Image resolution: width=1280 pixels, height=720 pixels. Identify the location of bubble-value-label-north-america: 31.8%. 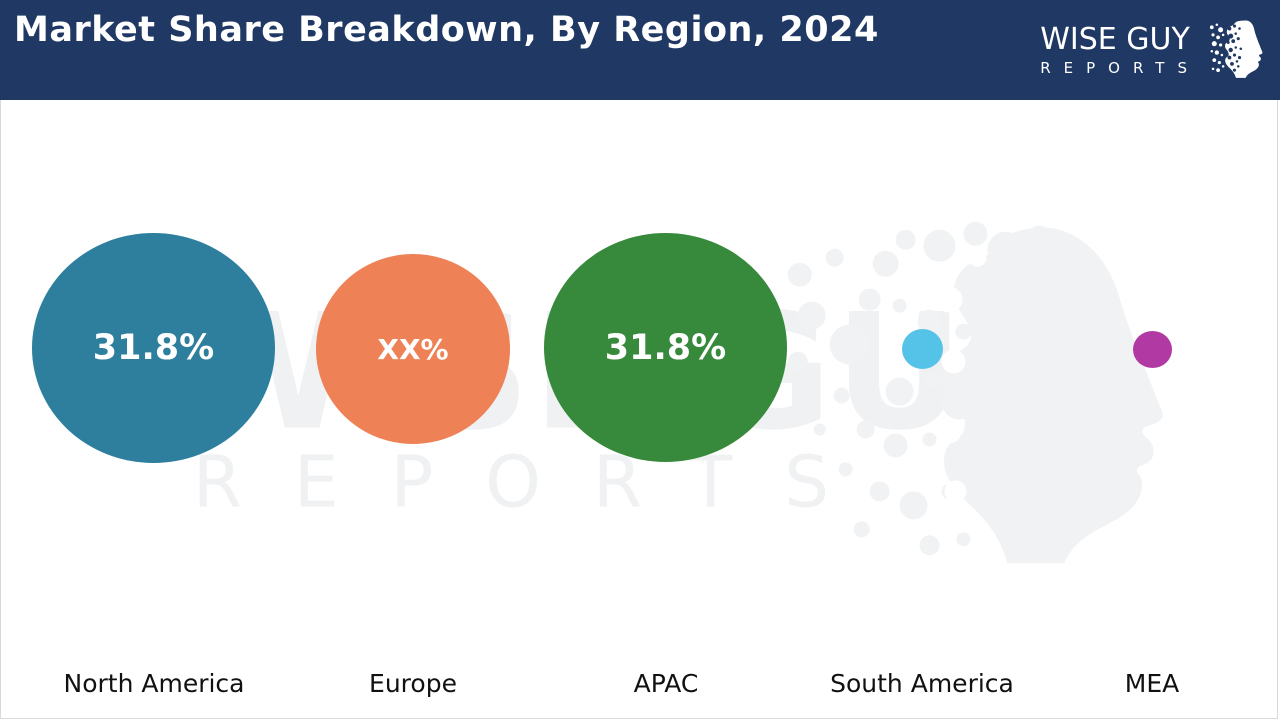
(153, 348).